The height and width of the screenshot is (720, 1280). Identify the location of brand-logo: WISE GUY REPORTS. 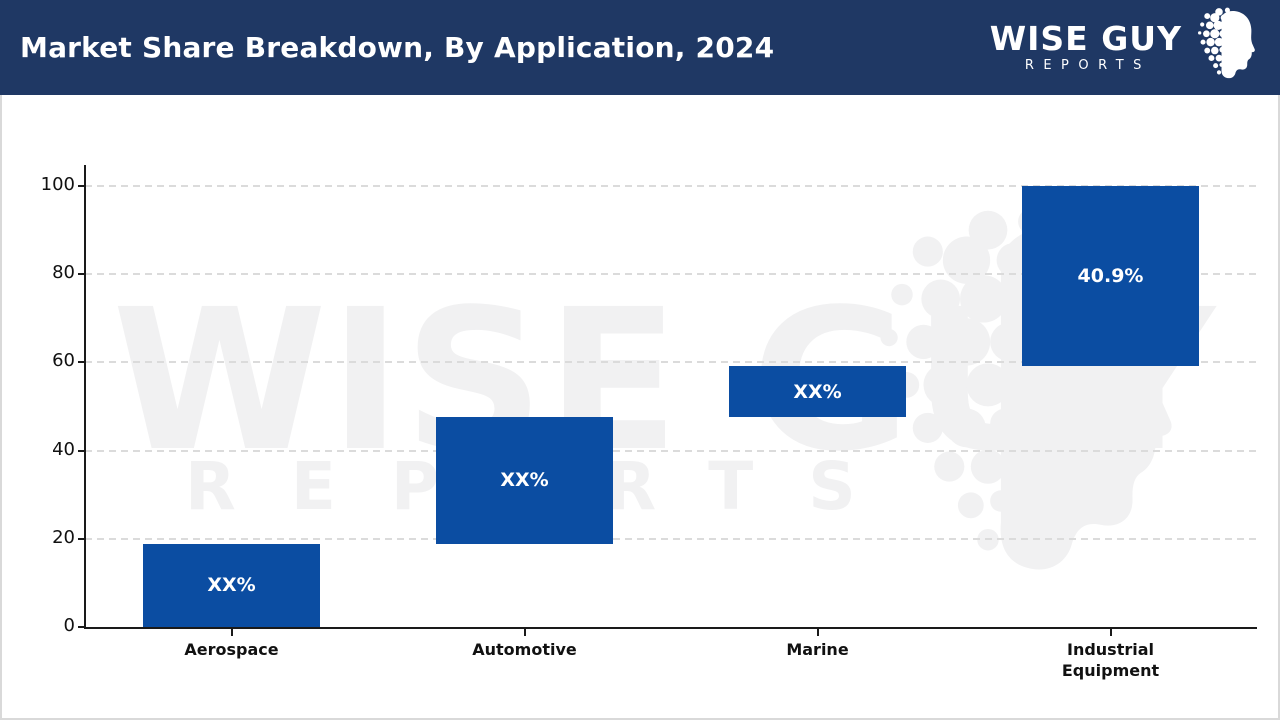
(1126, 48).